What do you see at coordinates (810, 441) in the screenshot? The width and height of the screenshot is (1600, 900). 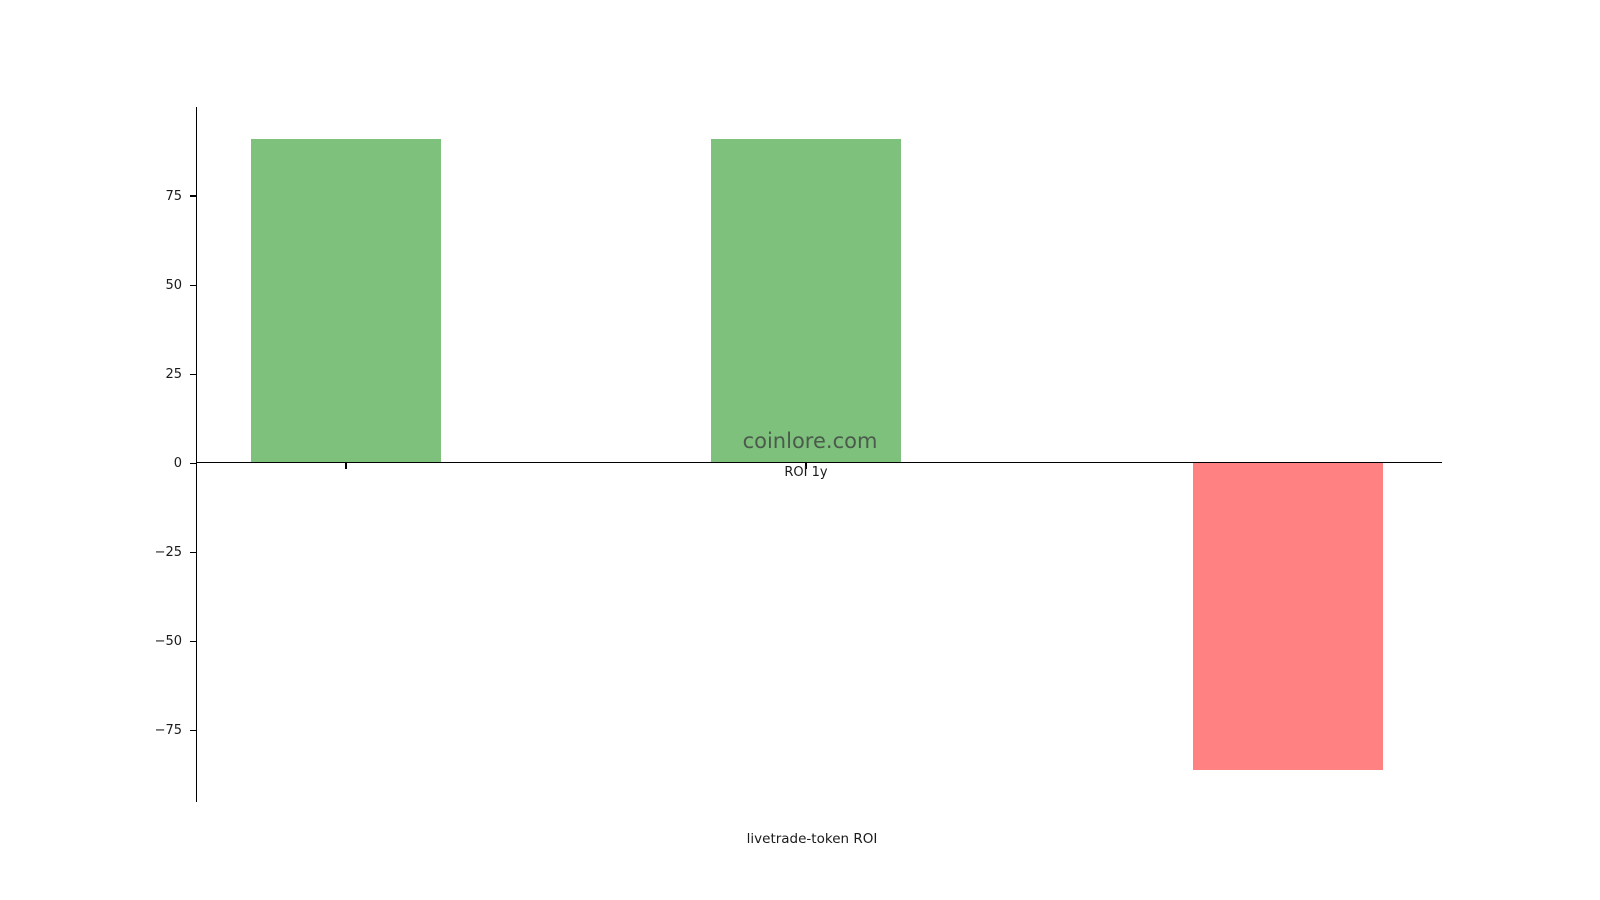 I see `watermark-text: coinlore.com` at bounding box center [810, 441].